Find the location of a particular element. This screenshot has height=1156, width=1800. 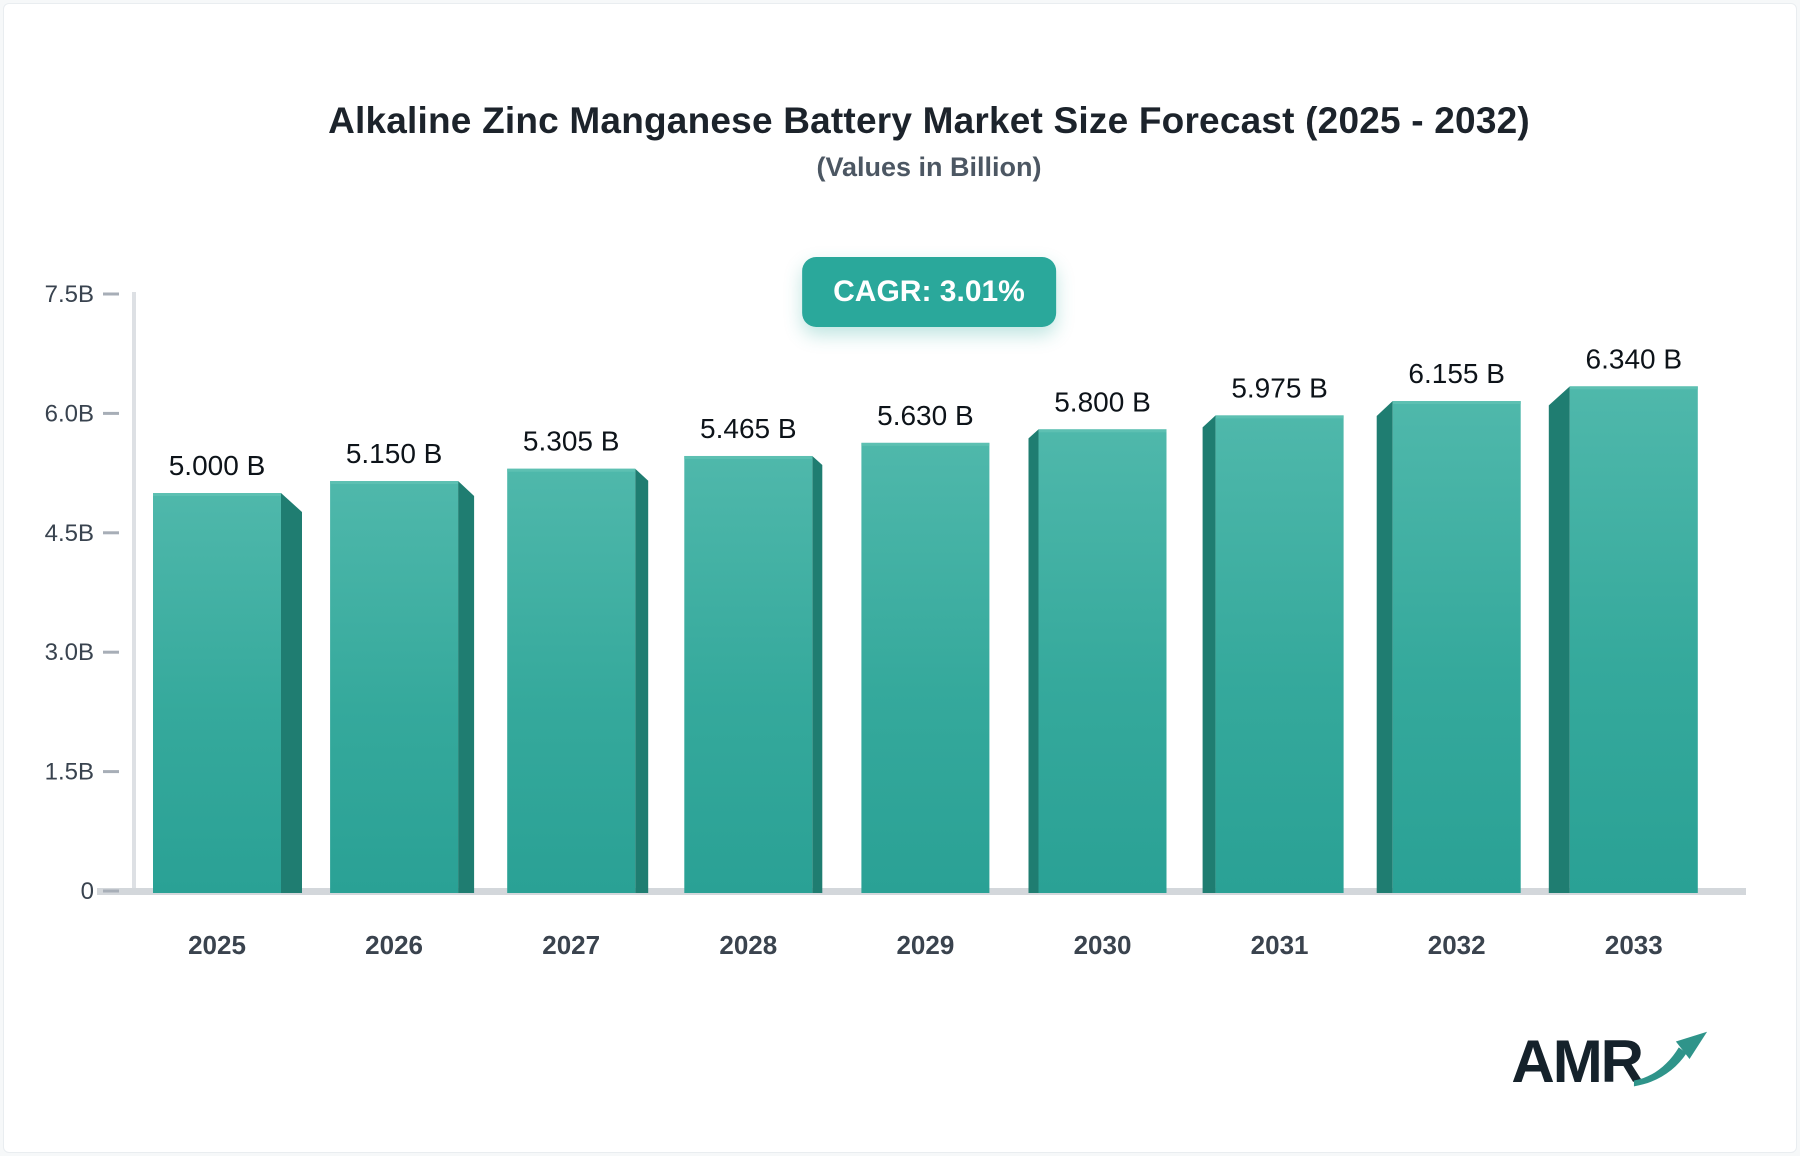

x-axis-label: 2027 is located at coordinates (571, 945).